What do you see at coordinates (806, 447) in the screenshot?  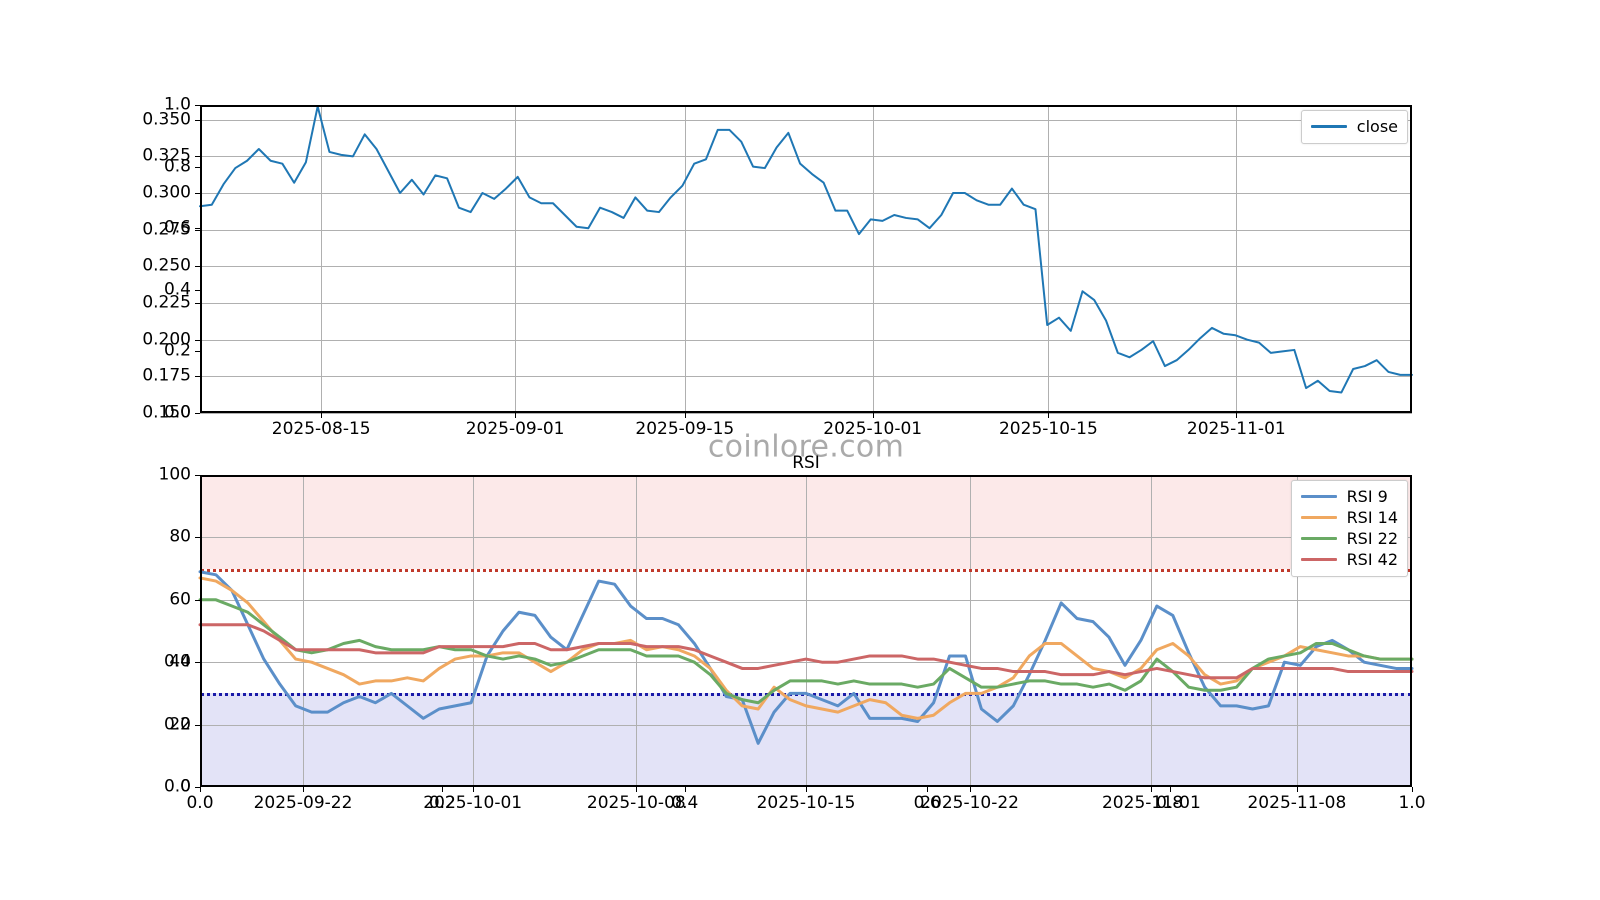 I see `watermark-coinlore: coinlore.com` at bounding box center [806, 447].